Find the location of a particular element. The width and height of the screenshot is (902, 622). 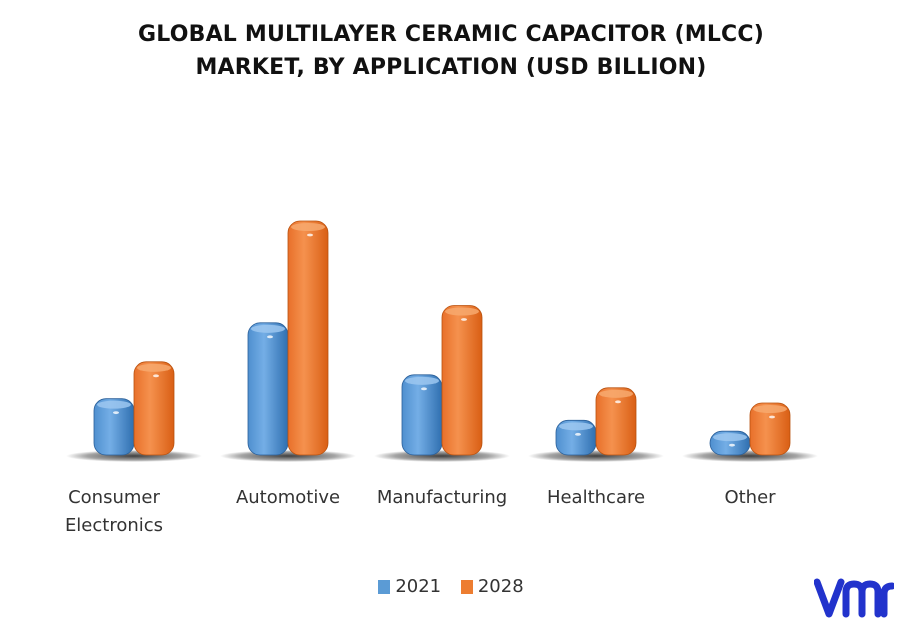

category-label-other: Other is located at coordinates (750, 498).